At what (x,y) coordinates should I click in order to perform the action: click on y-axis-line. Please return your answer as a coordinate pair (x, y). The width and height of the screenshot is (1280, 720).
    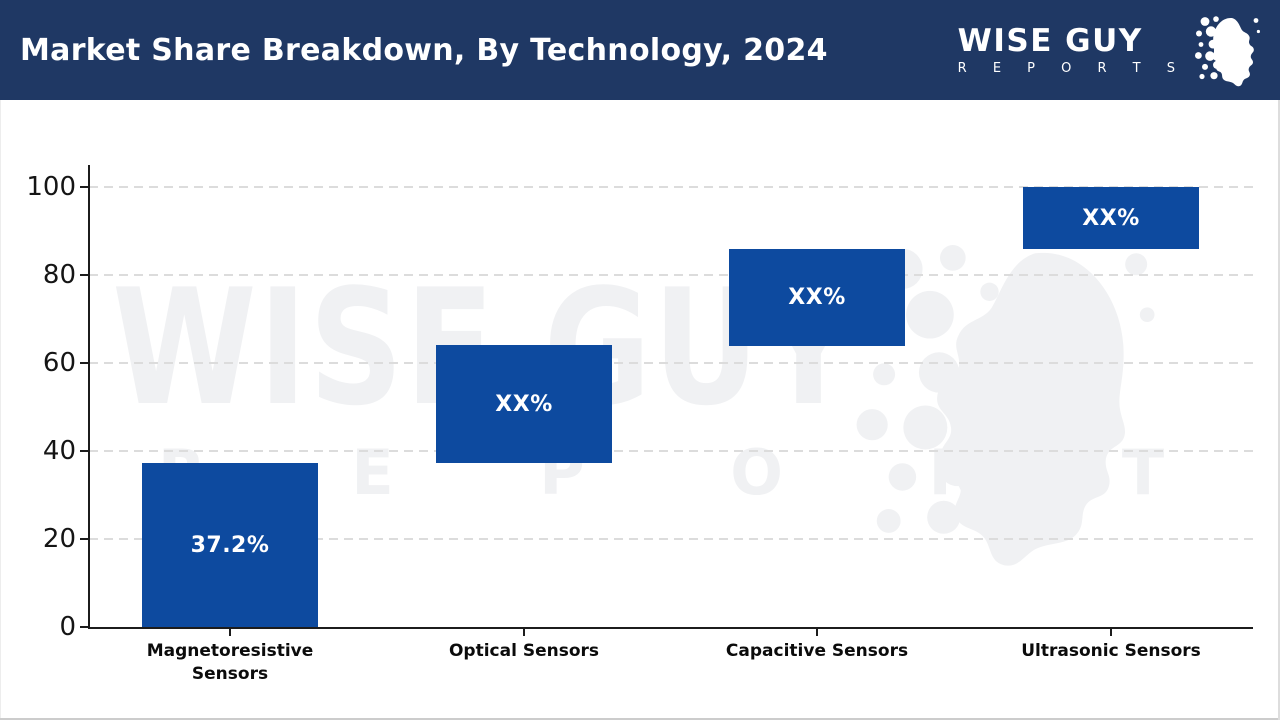
    Looking at the image, I should click on (89, 397).